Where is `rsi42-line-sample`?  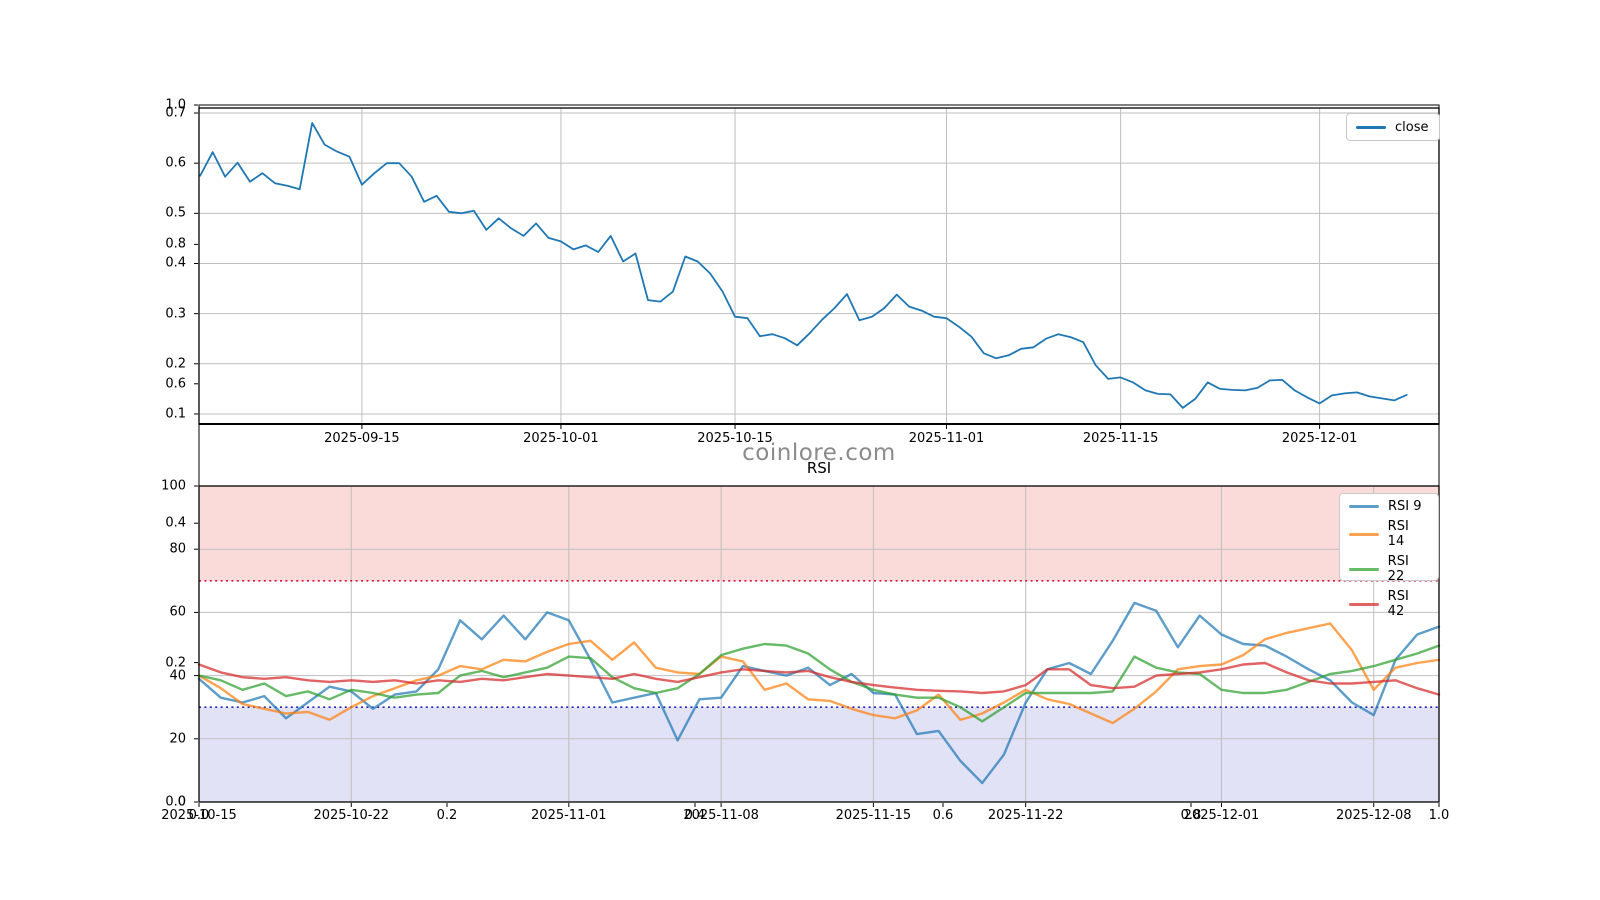 rsi42-line-sample is located at coordinates (1364, 604).